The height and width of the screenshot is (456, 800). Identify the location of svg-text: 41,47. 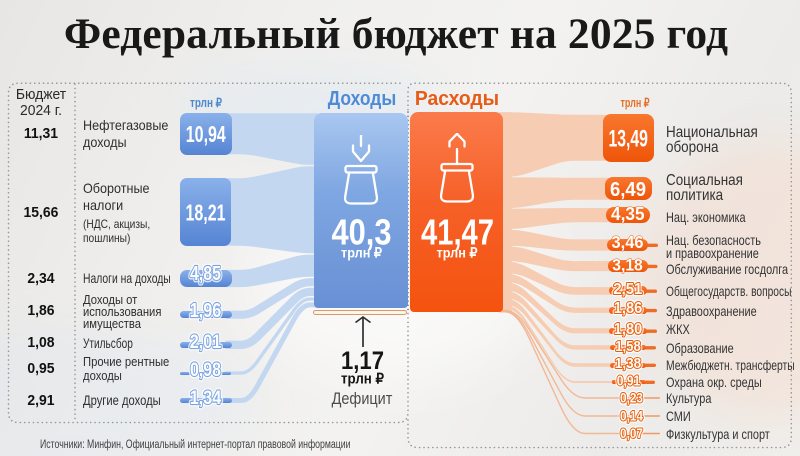
(457, 231).